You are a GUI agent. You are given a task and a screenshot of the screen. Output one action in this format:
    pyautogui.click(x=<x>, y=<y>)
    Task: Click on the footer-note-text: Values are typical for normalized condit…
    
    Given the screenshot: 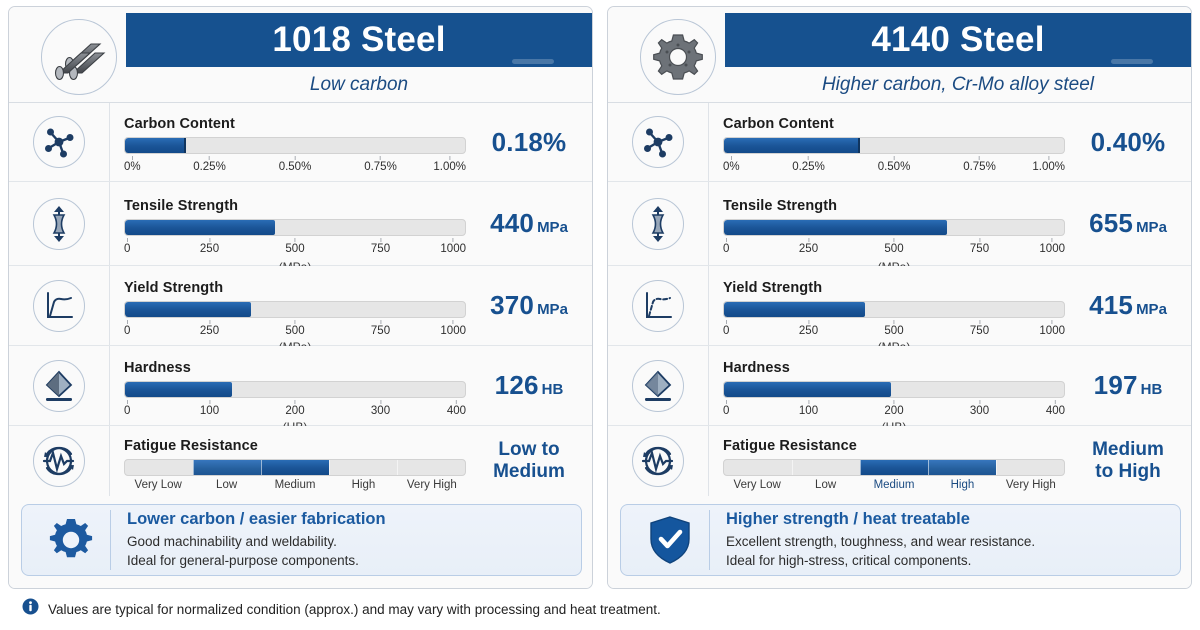 What is the action you would take?
    pyautogui.click(x=354, y=609)
    